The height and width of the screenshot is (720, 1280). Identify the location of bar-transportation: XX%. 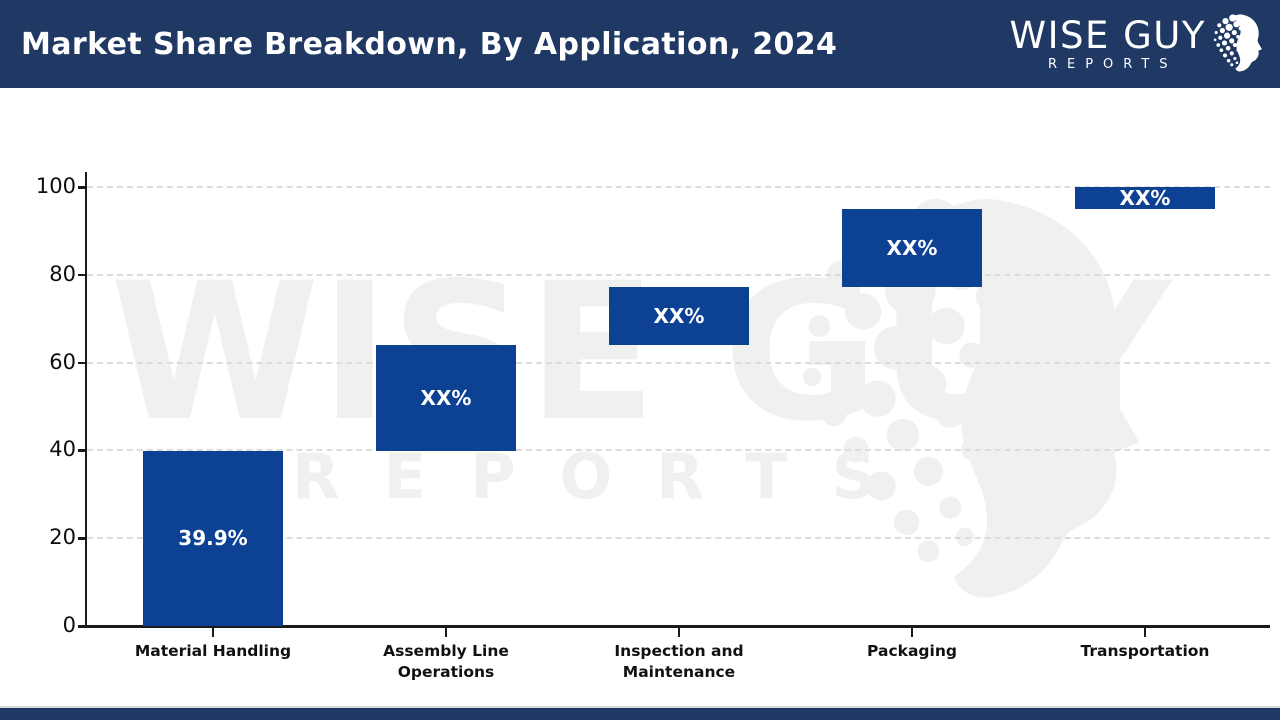
(1145, 198).